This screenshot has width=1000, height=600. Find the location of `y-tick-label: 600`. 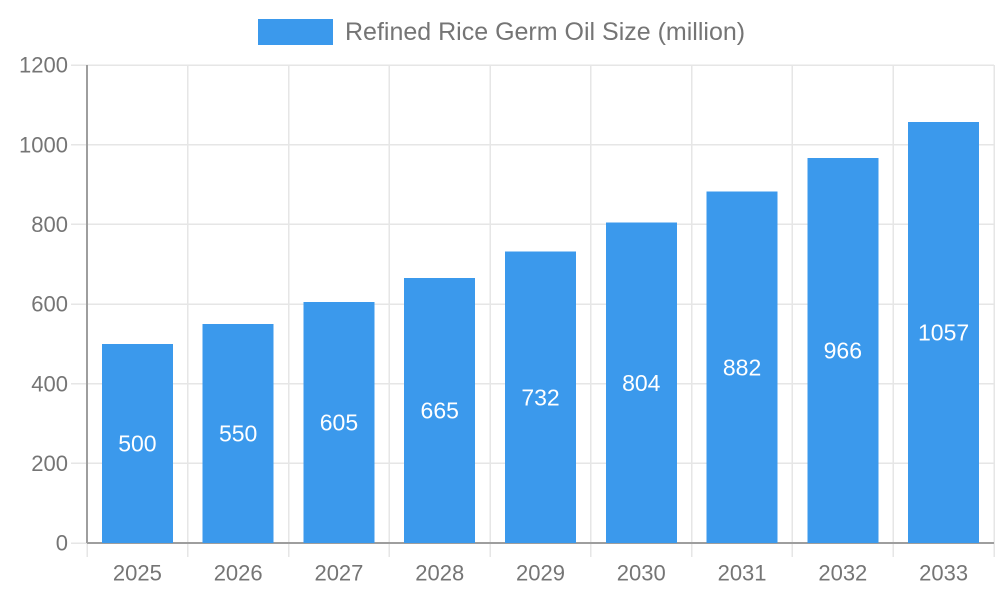

y-tick-label: 600 is located at coordinates (49, 304).